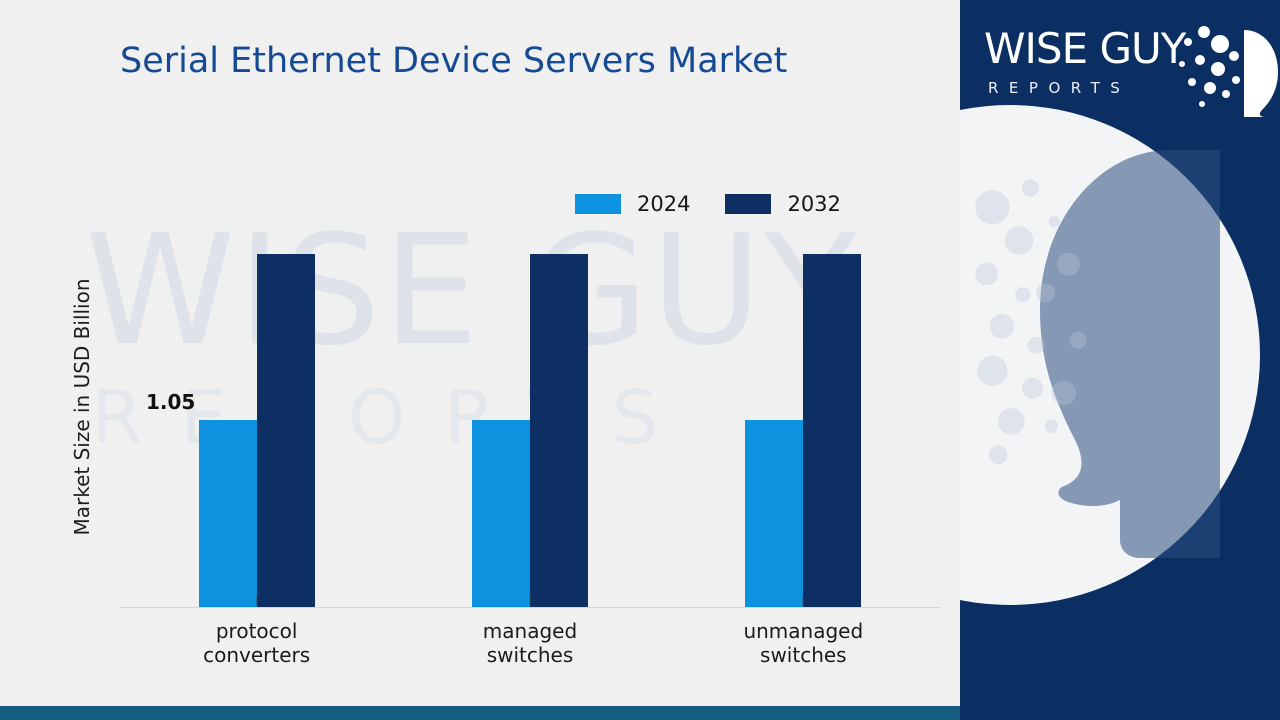  Describe the element at coordinates (227, 513) in the screenshot. I see `bar-2024-protocol-converters` at that location.